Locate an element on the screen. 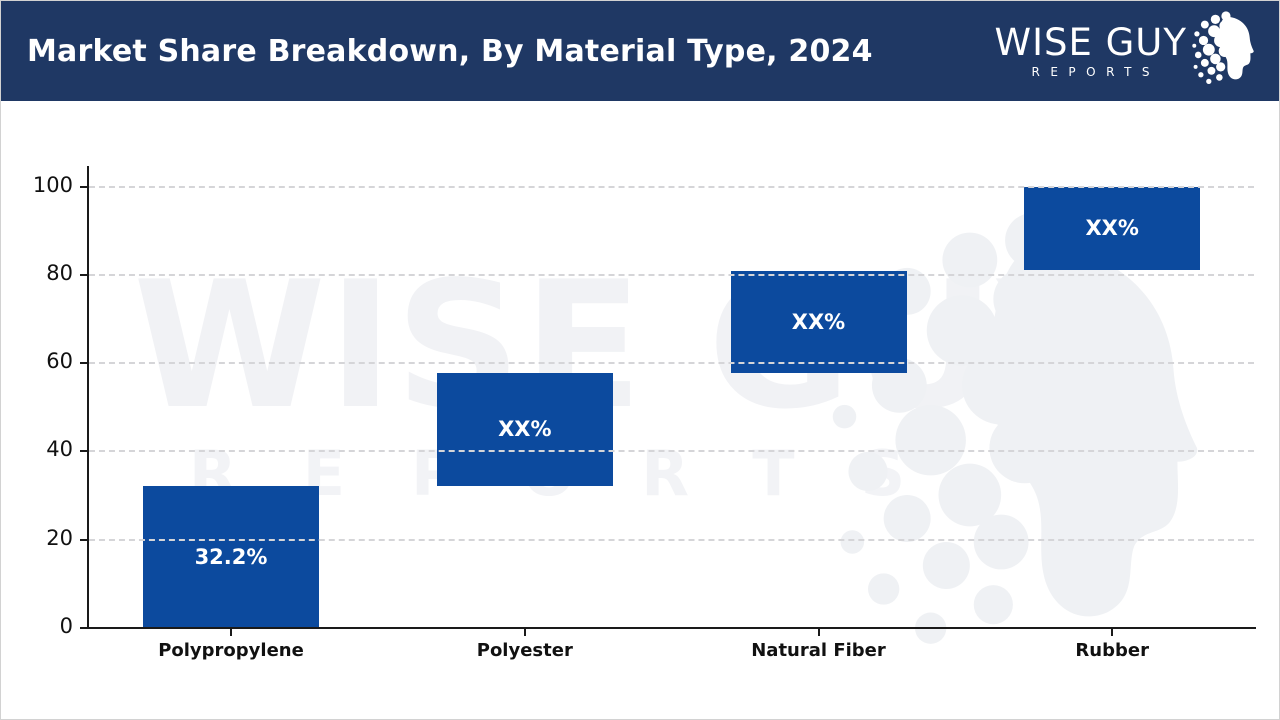 This screenshot has height=720, width=1280. waterfall-bar-natural-fiber: XX% is located at coordinates (818, 321).